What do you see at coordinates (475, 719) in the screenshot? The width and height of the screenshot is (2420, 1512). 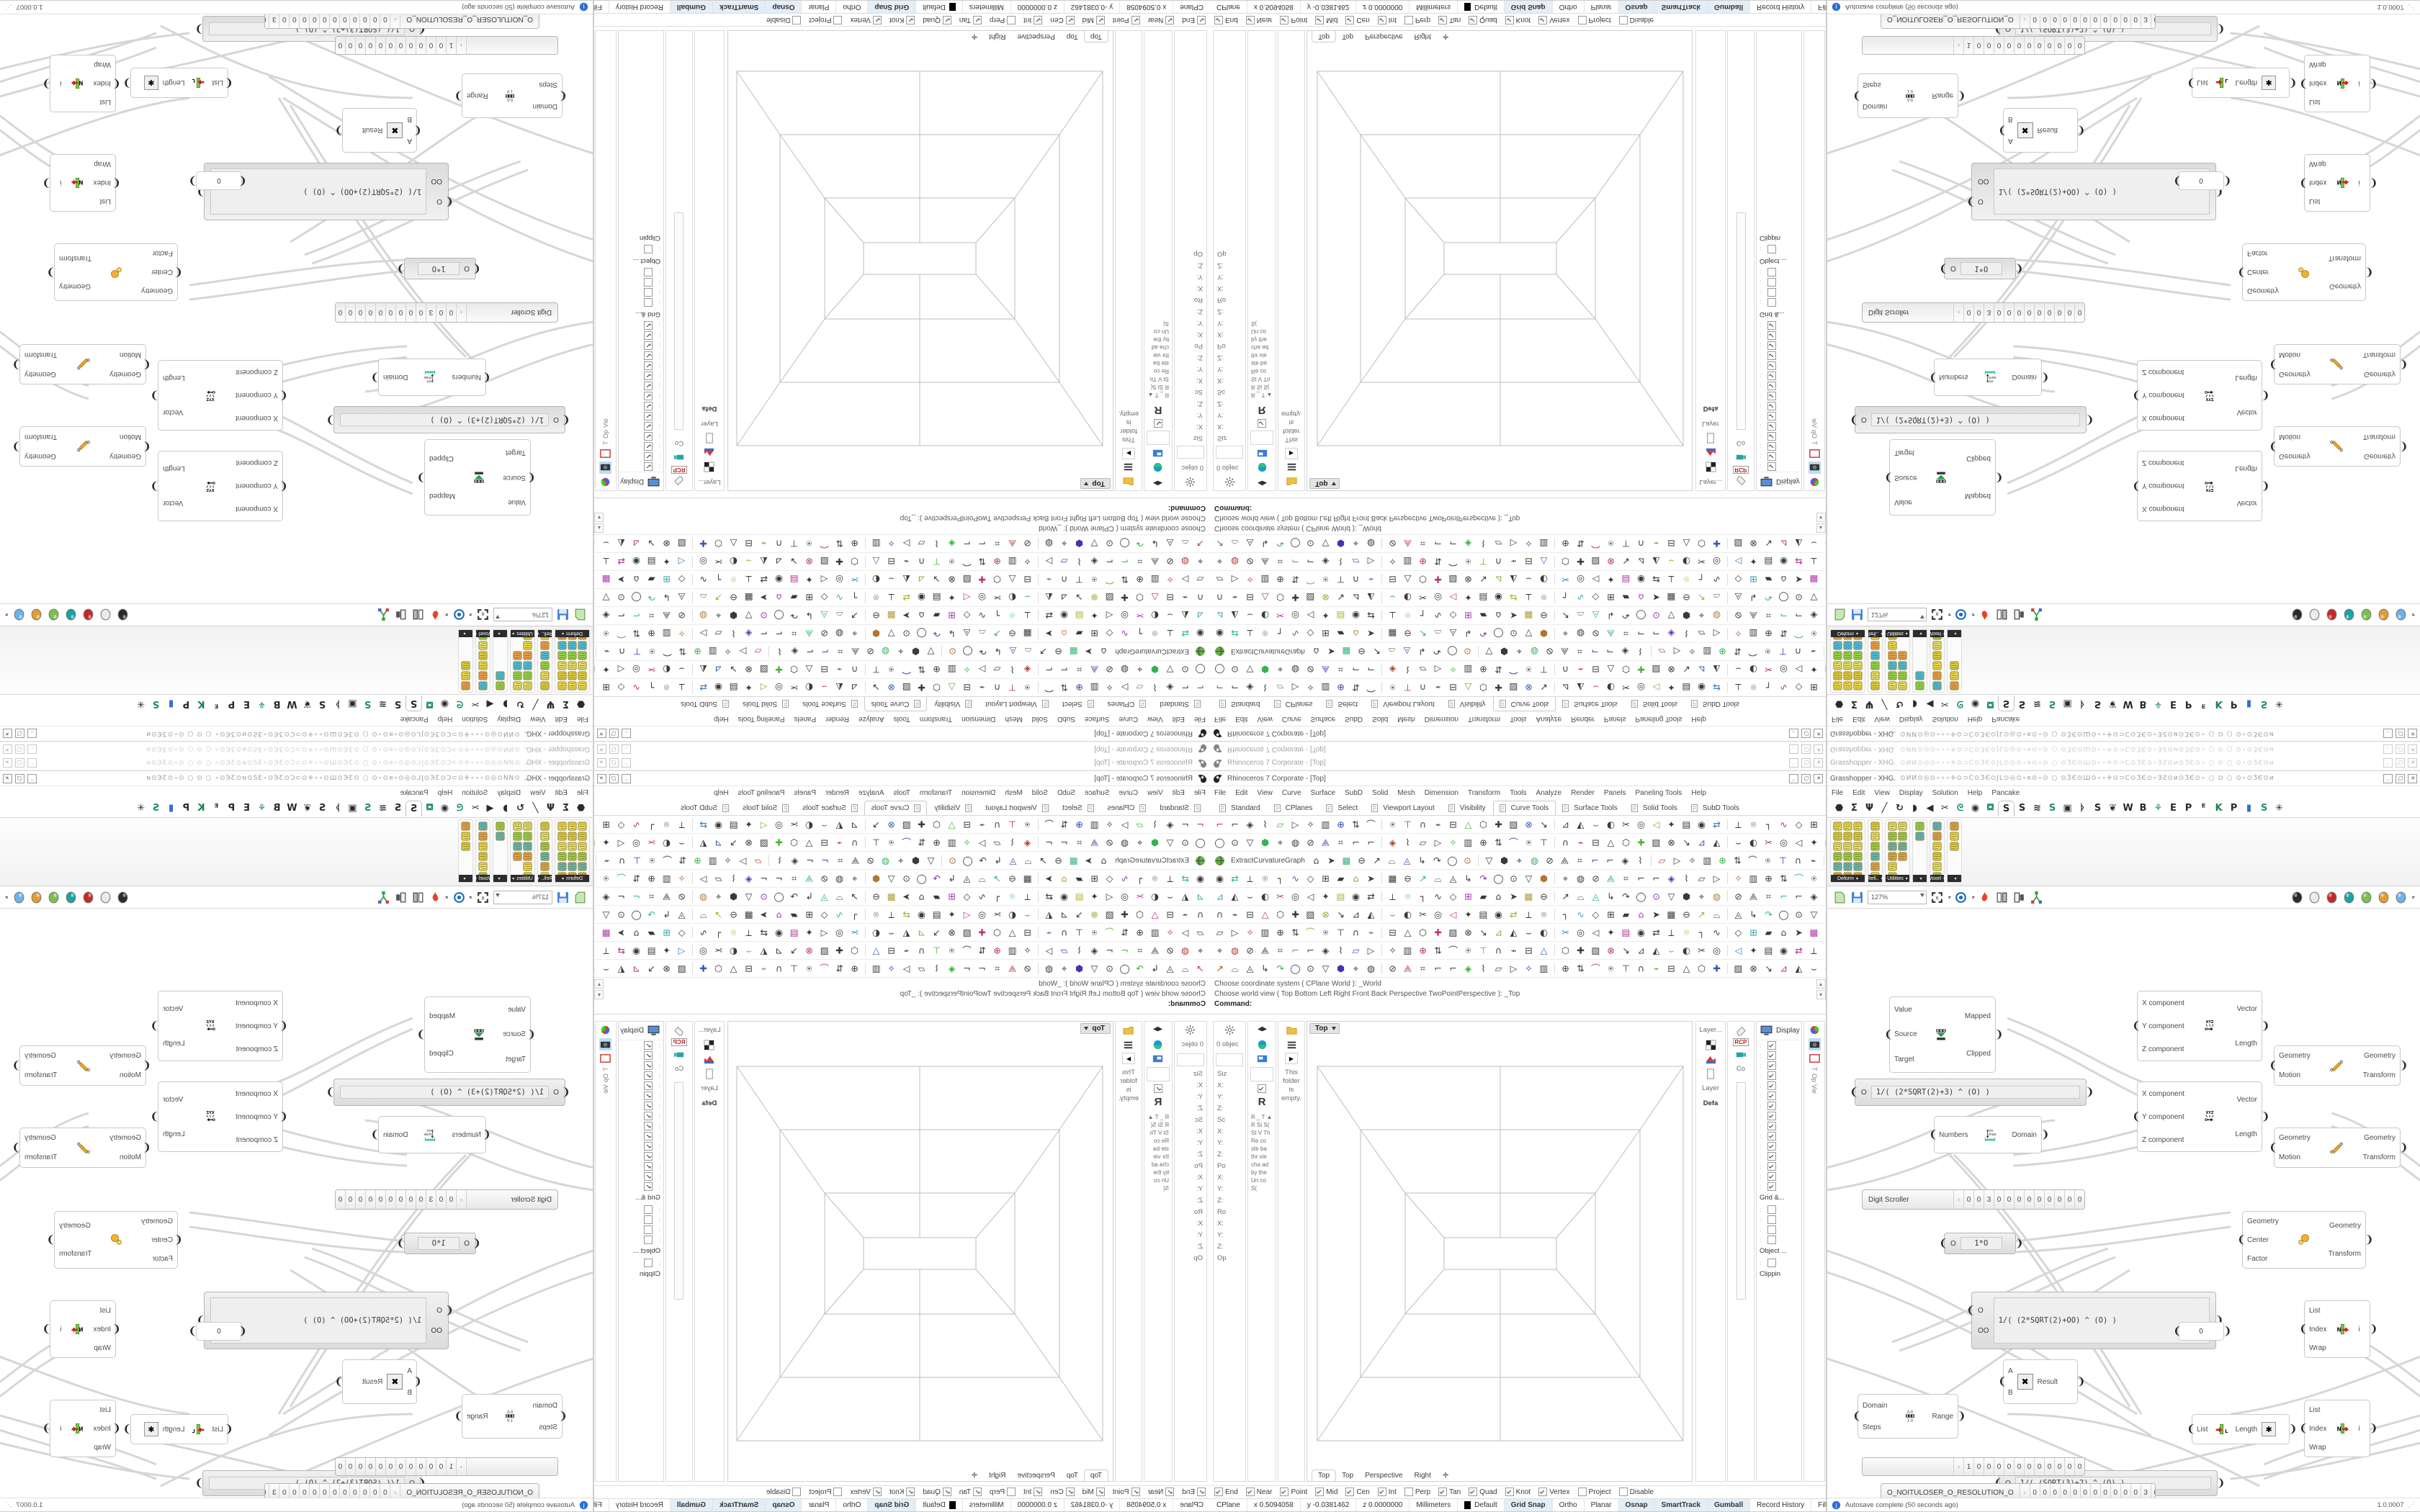 I see `gh-menu-item-solution: Solution` at bounding box center [475, 719].